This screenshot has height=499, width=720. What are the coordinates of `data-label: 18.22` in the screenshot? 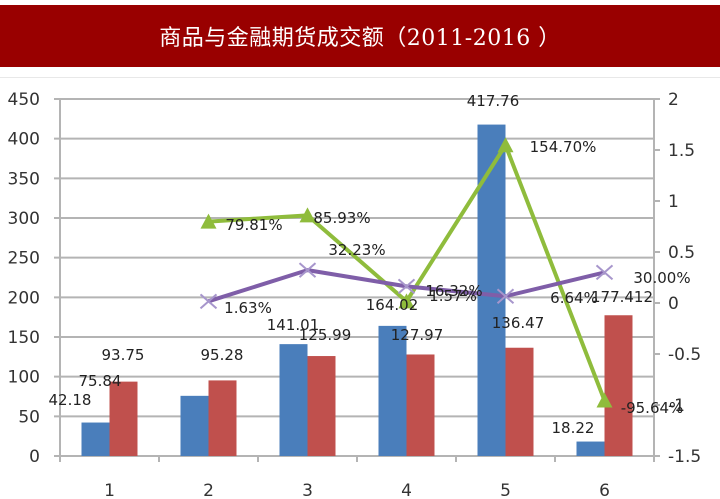 It's located at (573, 428).